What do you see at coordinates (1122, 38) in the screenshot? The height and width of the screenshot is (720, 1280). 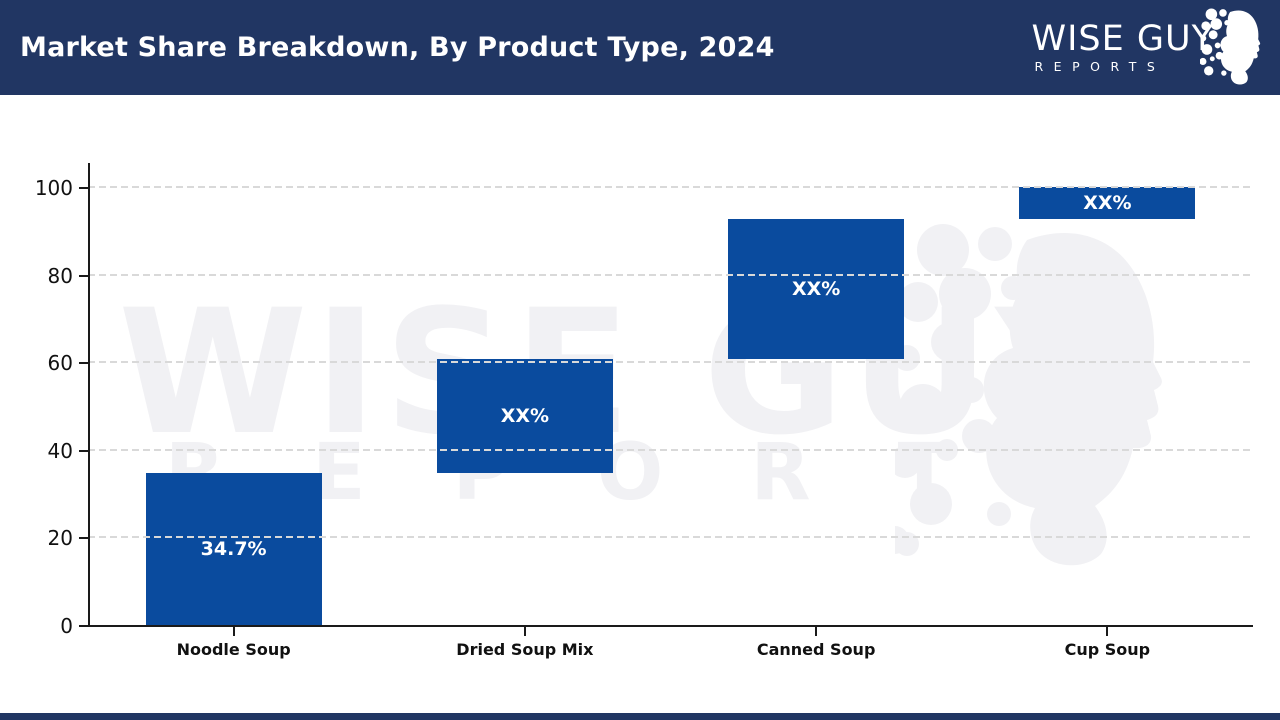 I see `logo-wordmark: WISE GUY` at bounding box center [1122, 38].